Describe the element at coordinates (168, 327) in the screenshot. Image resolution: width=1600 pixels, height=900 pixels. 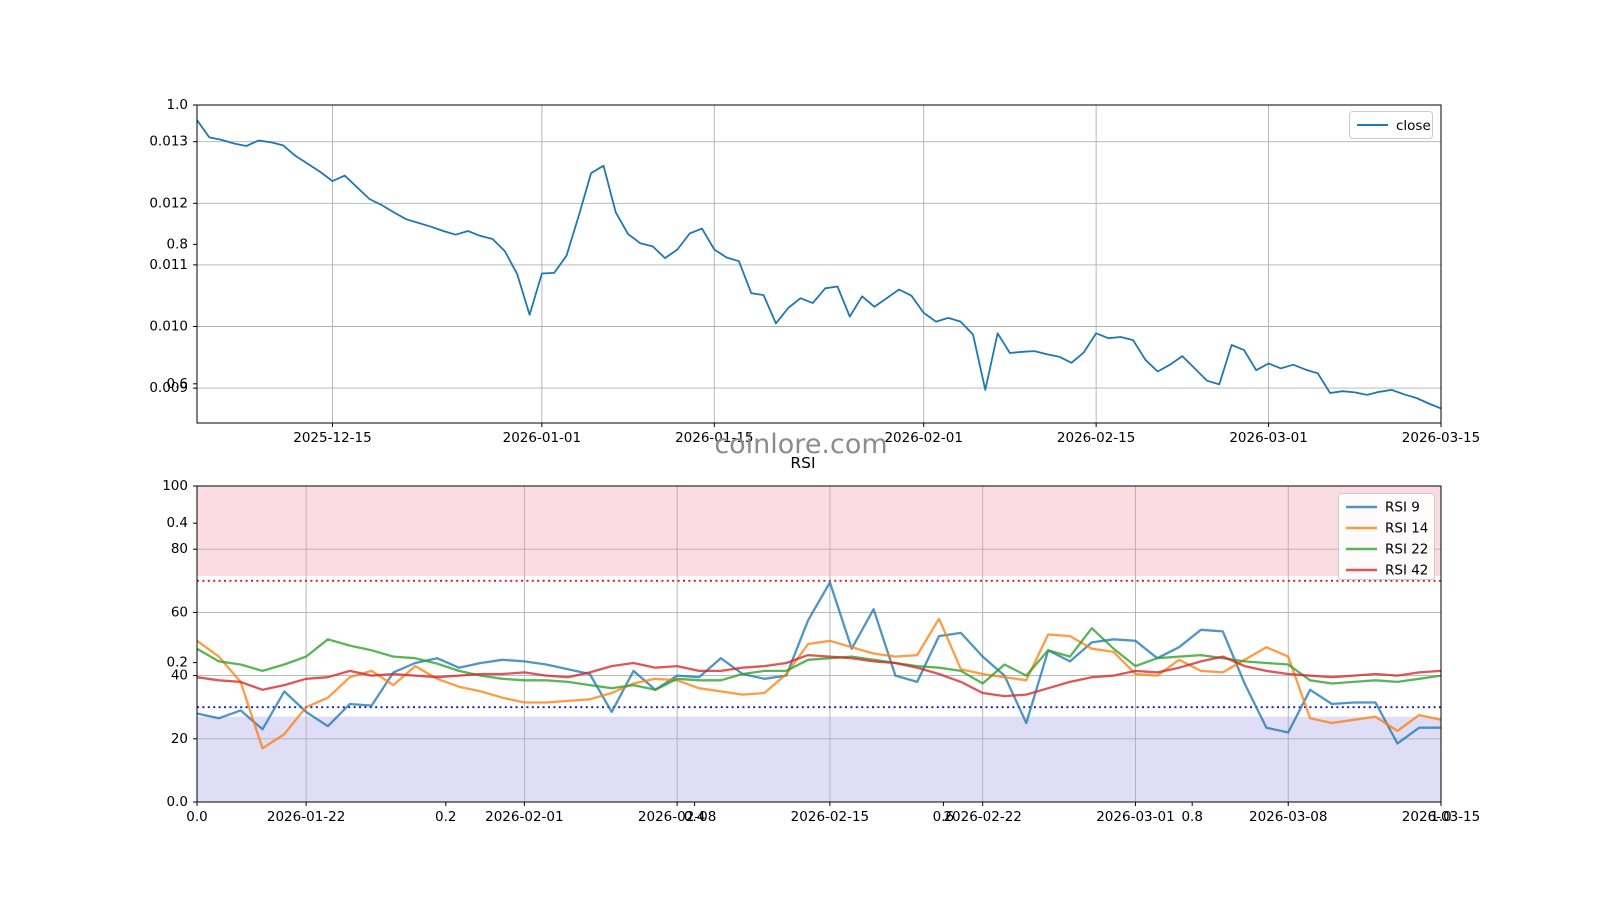
I see `price-y-tick-label: 0.010` at that location.